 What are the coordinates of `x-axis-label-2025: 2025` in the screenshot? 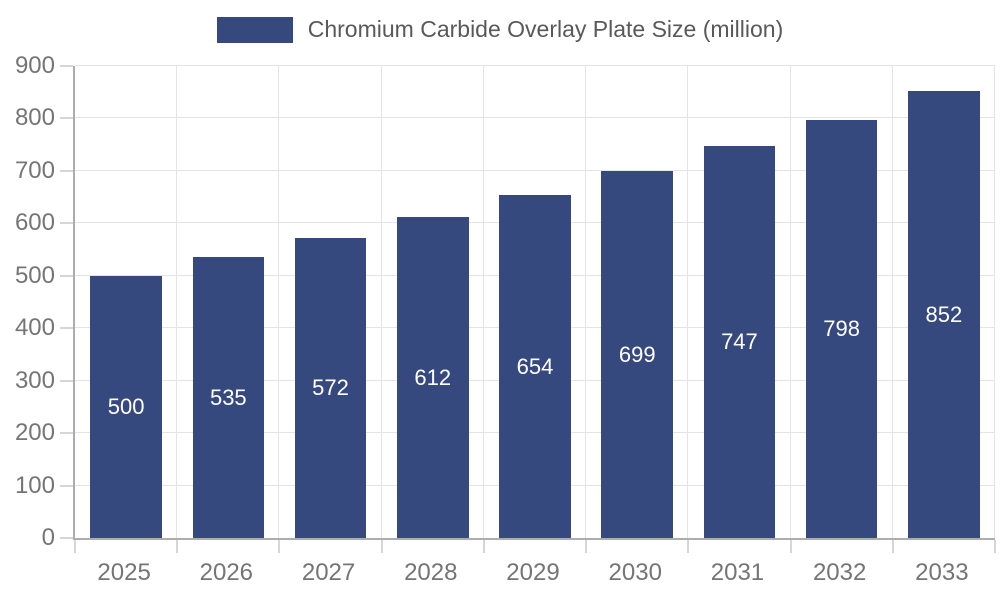 It's located at (124, 572).